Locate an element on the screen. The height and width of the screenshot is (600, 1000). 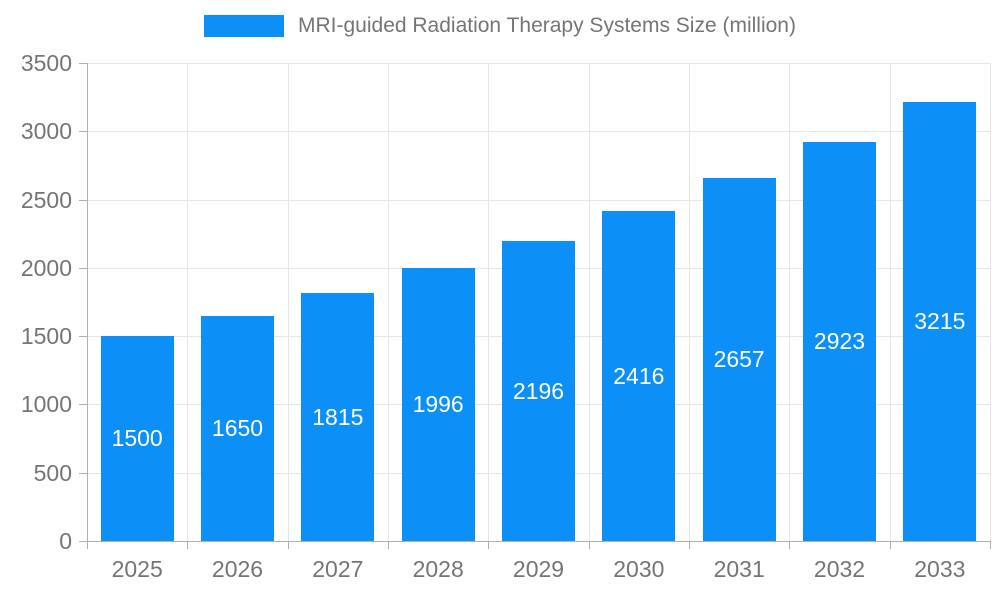
y-axis-label: 0 is located at coordinates (65, 541).